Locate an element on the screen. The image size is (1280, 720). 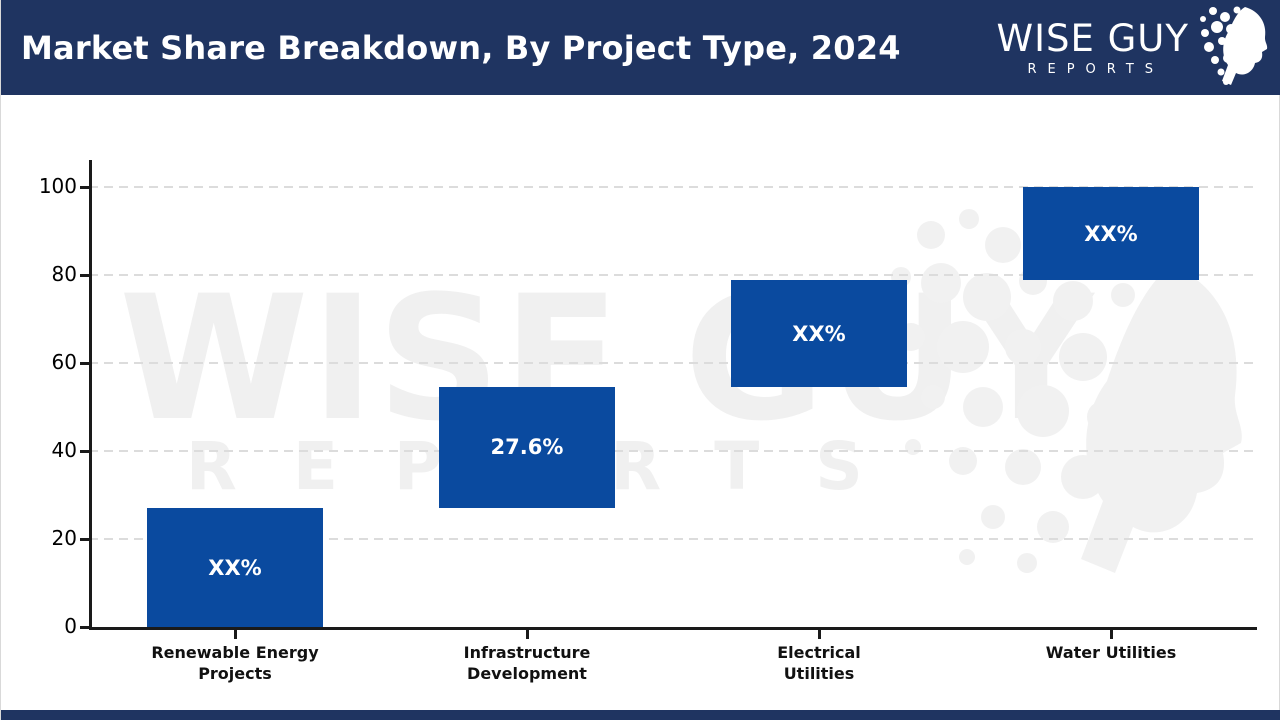
category-label: Renewable Energy Projects is located at coordinates (235, 663).